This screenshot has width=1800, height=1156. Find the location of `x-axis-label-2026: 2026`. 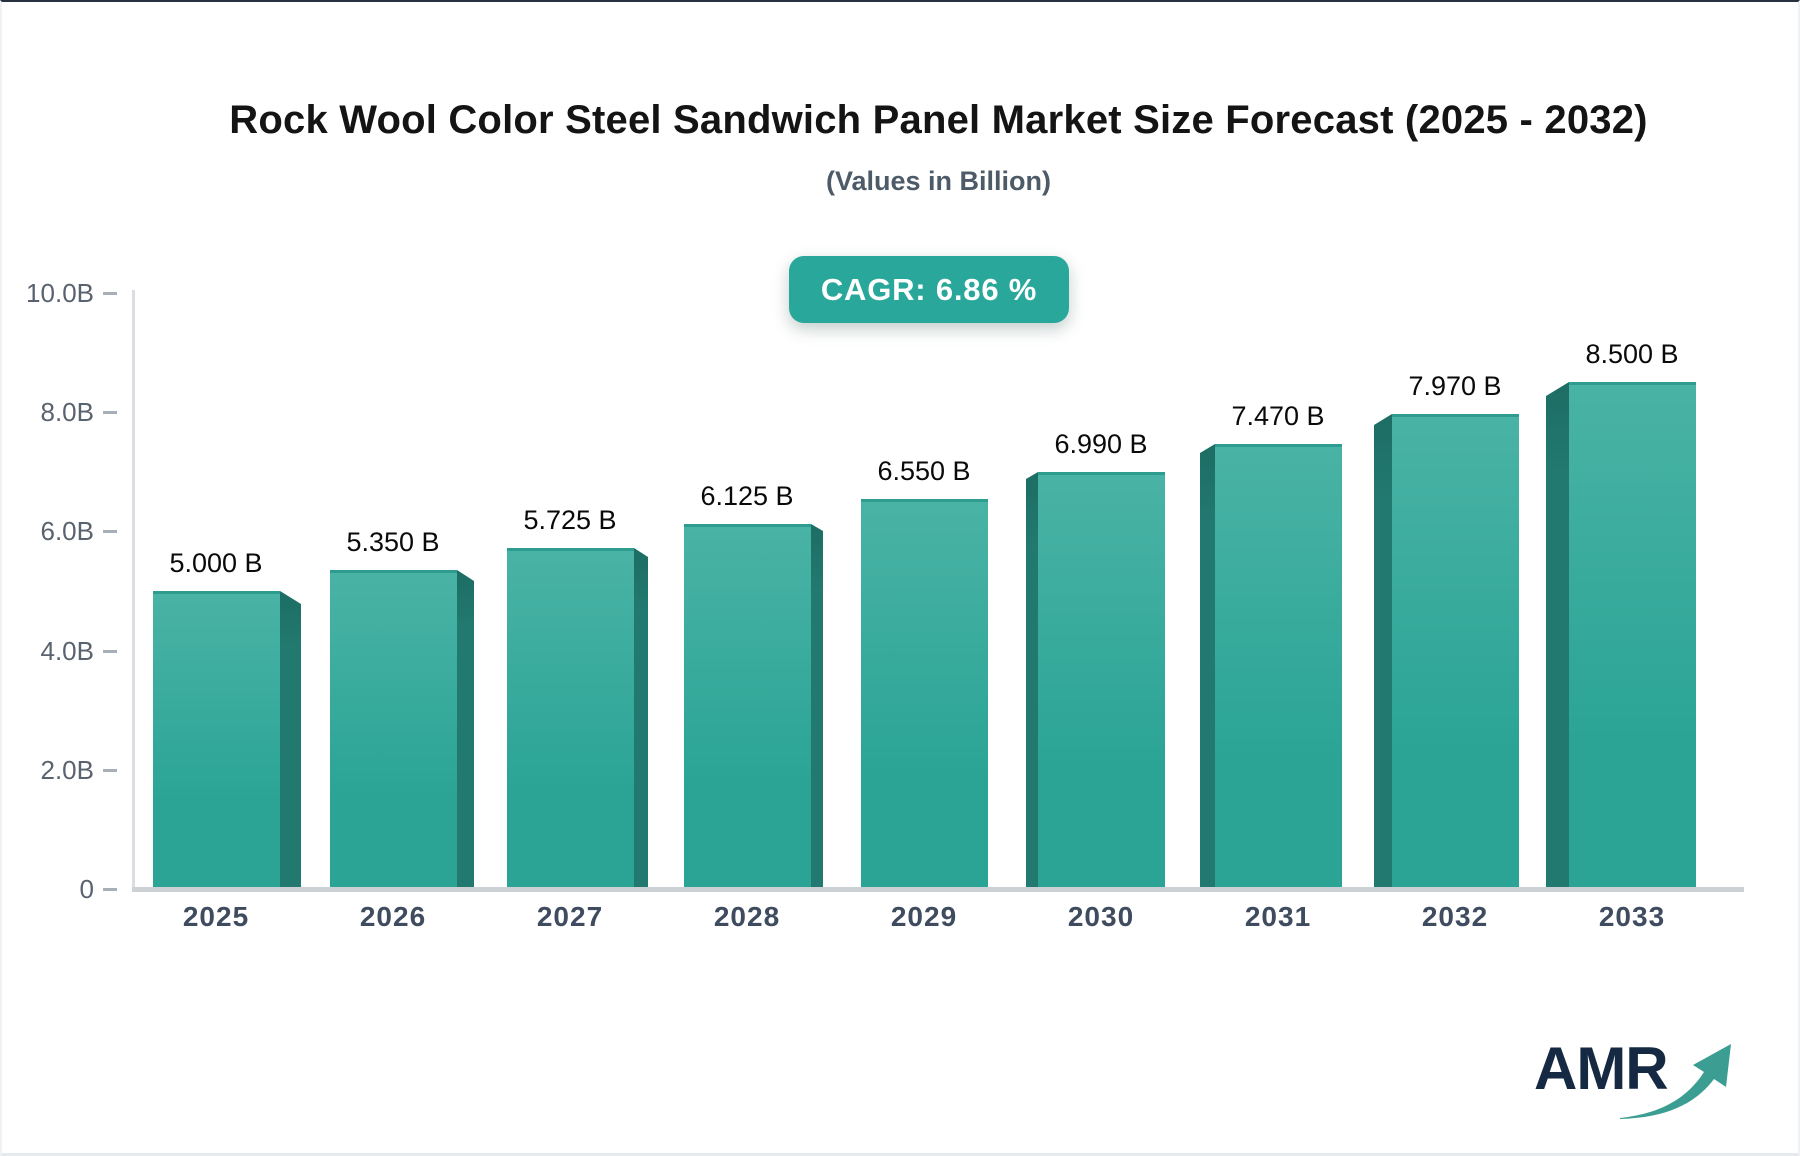

x-axis-label-2026: 2026 is located at coordinates (393, 916).